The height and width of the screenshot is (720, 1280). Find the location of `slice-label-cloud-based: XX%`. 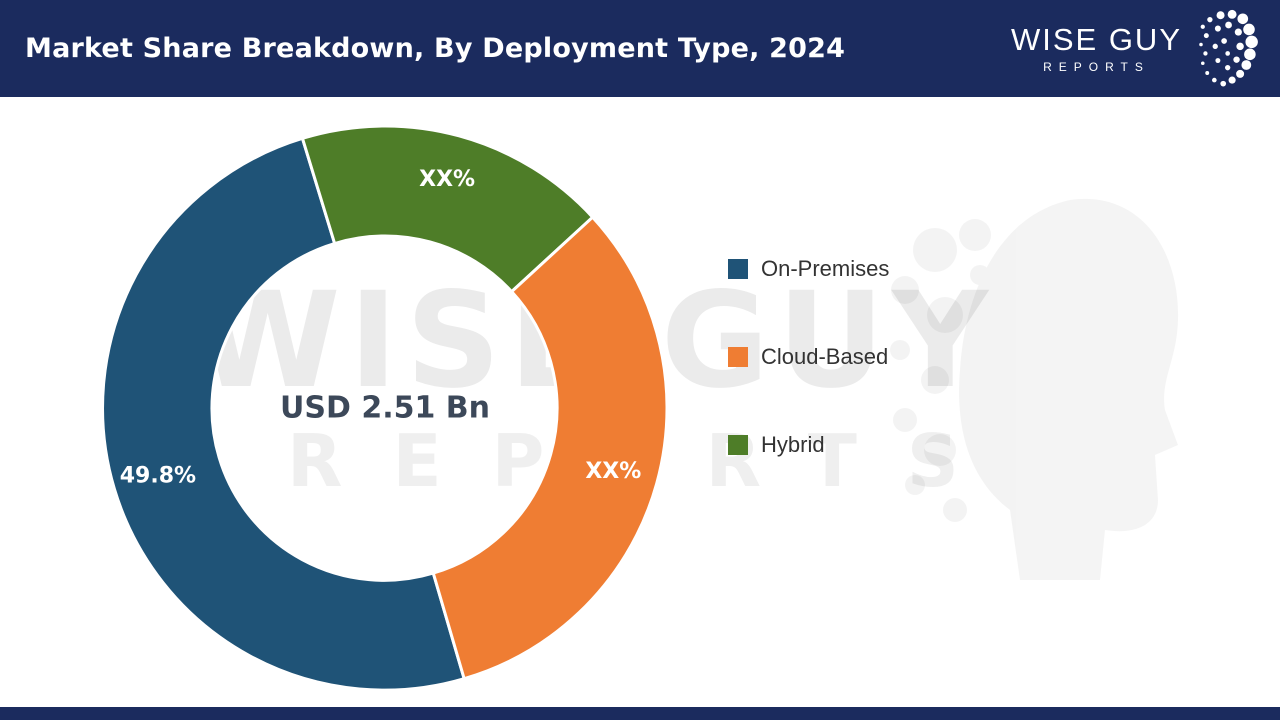

slice-label-cloud-based: XX% is located at coordinates (613, 471).